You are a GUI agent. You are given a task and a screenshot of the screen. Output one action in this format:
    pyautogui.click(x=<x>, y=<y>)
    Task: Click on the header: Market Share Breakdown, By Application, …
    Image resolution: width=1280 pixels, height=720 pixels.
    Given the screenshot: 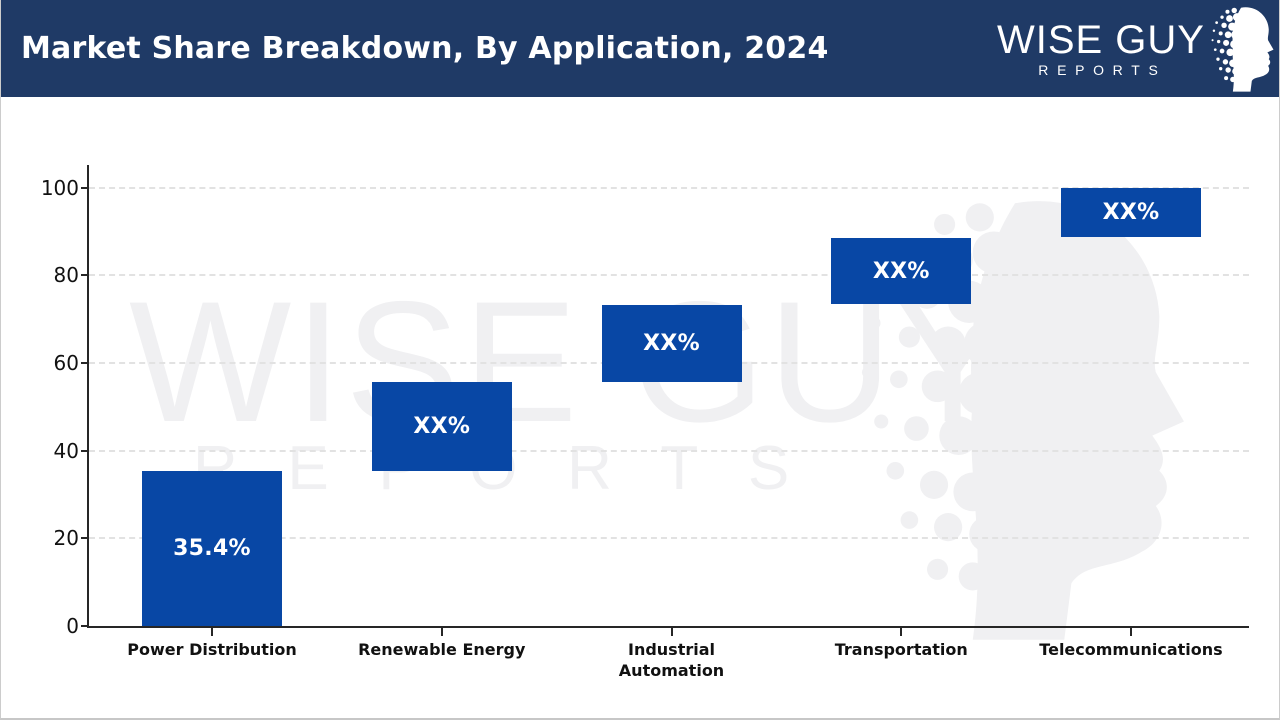 What is the action you would take?
    pyautogui.click(x=640, y=48)
    